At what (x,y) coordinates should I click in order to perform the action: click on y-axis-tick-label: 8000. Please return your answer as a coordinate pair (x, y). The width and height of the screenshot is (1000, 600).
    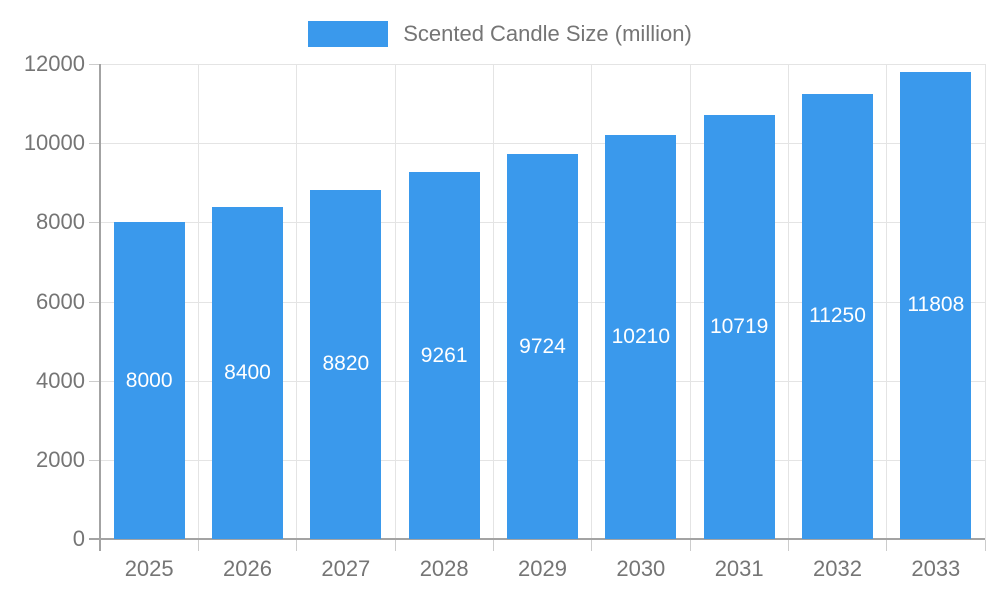
    Looking at the image, I should click on (60, 222).